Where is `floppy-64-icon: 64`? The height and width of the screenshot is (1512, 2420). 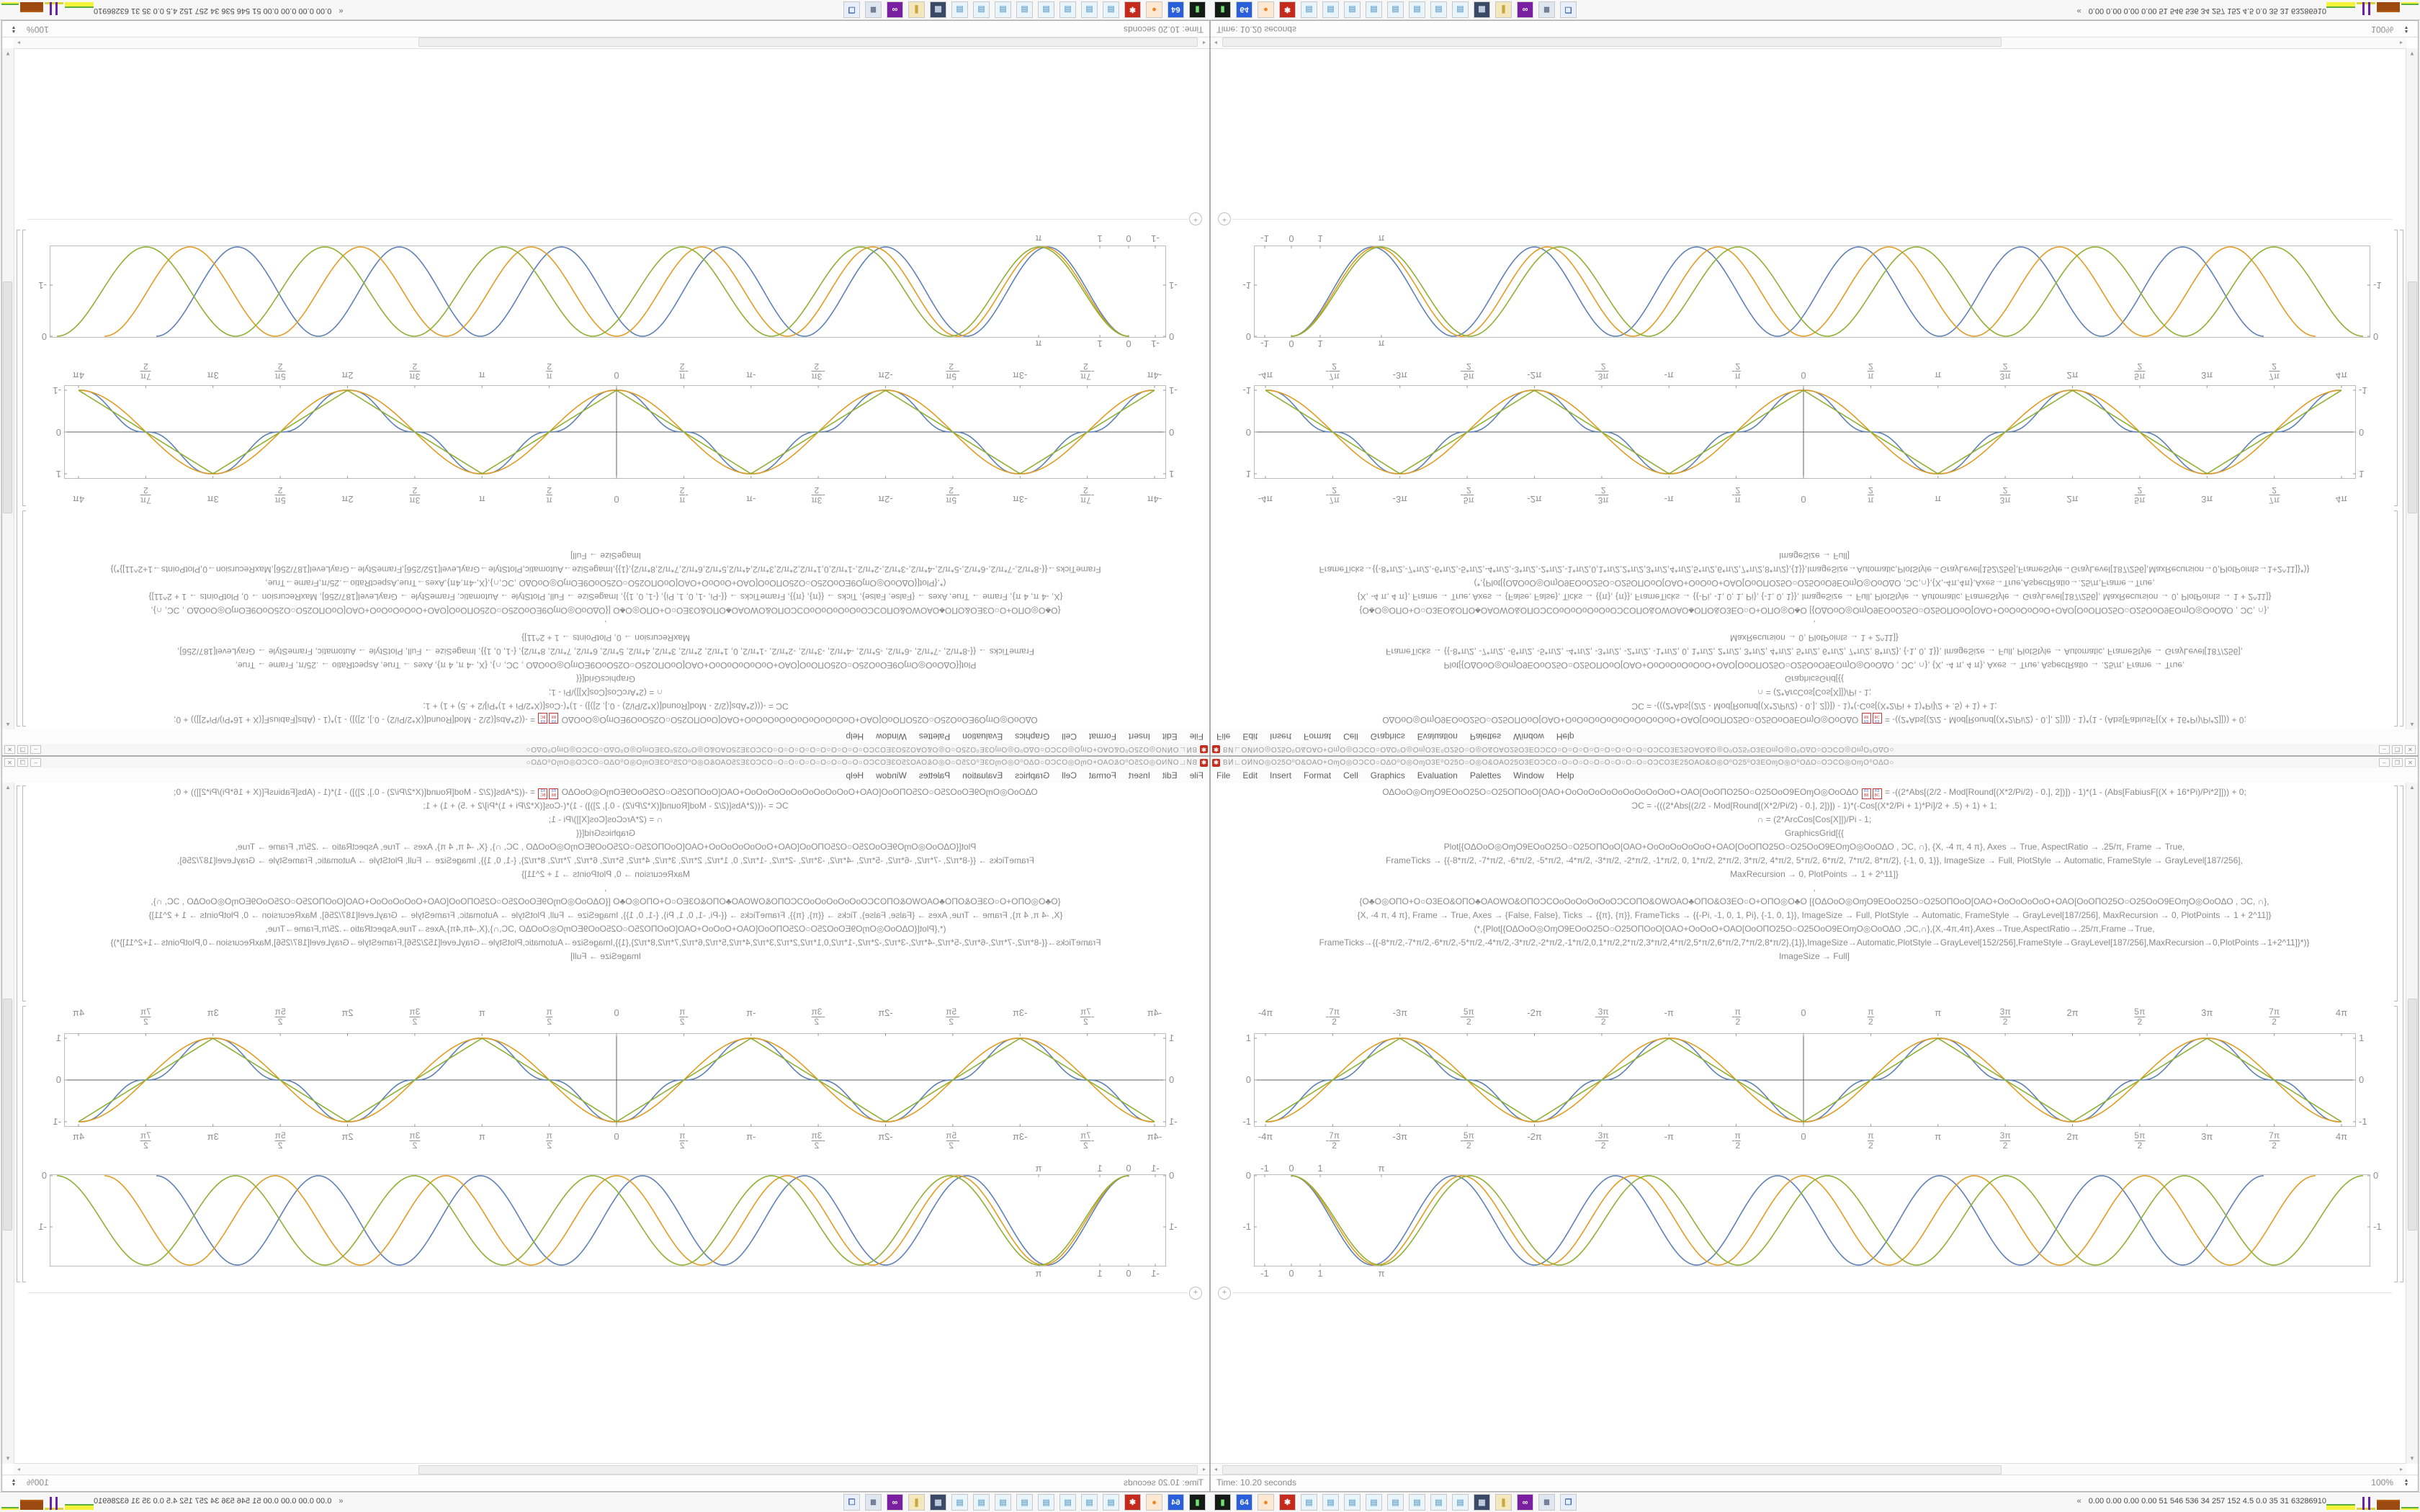
floppy-64-icon: 64 is located at coordinates (1244, 9).